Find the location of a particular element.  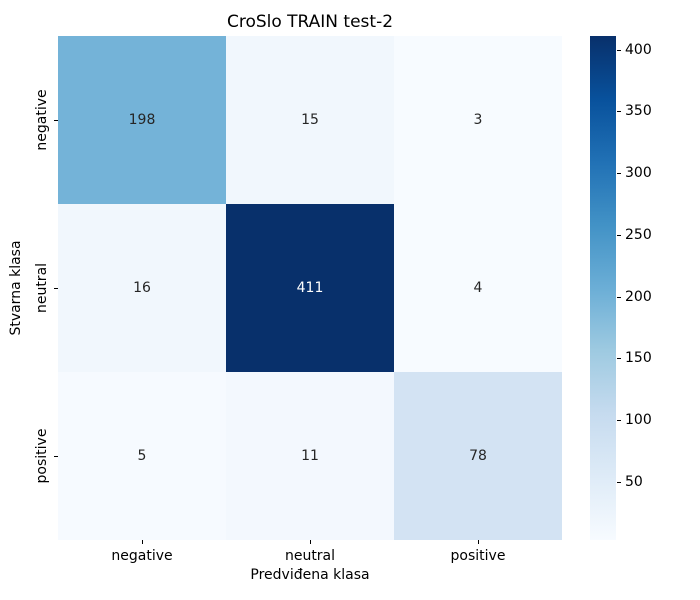

heatmap-cell-value: 16 is located at coordinates (142, 288).